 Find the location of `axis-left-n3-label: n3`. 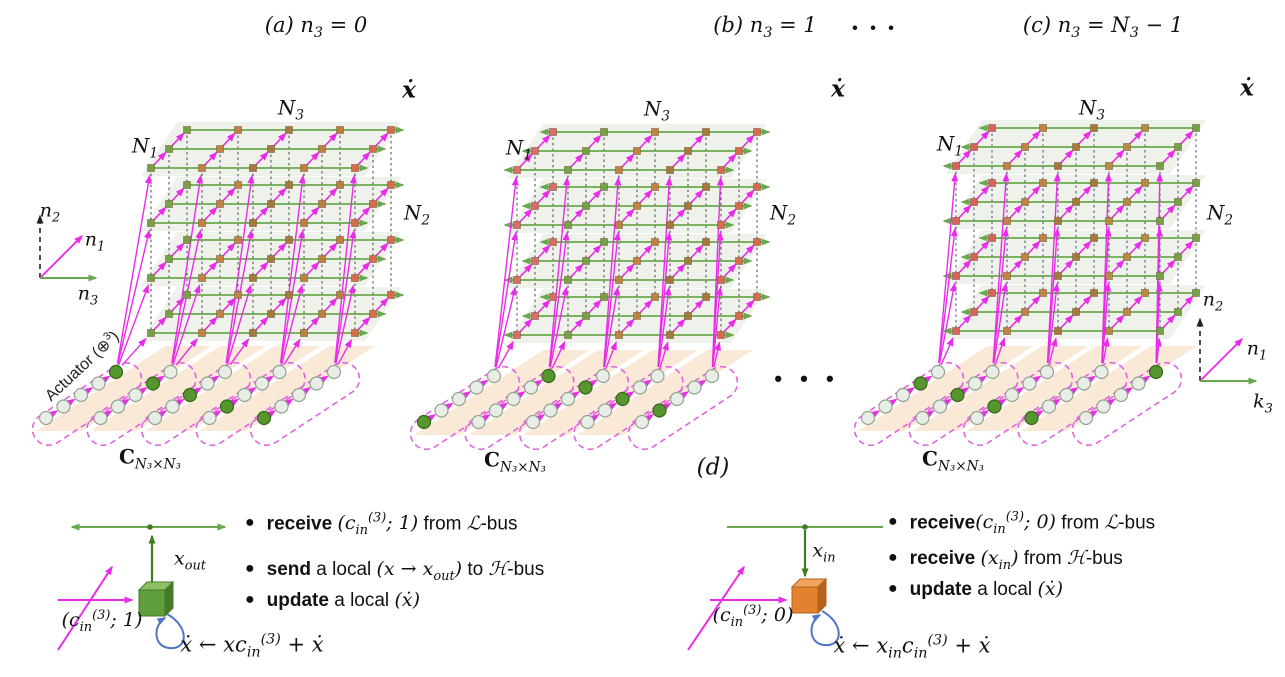

axis-left-n3-label: n3 is located at coordinates (88, 295).